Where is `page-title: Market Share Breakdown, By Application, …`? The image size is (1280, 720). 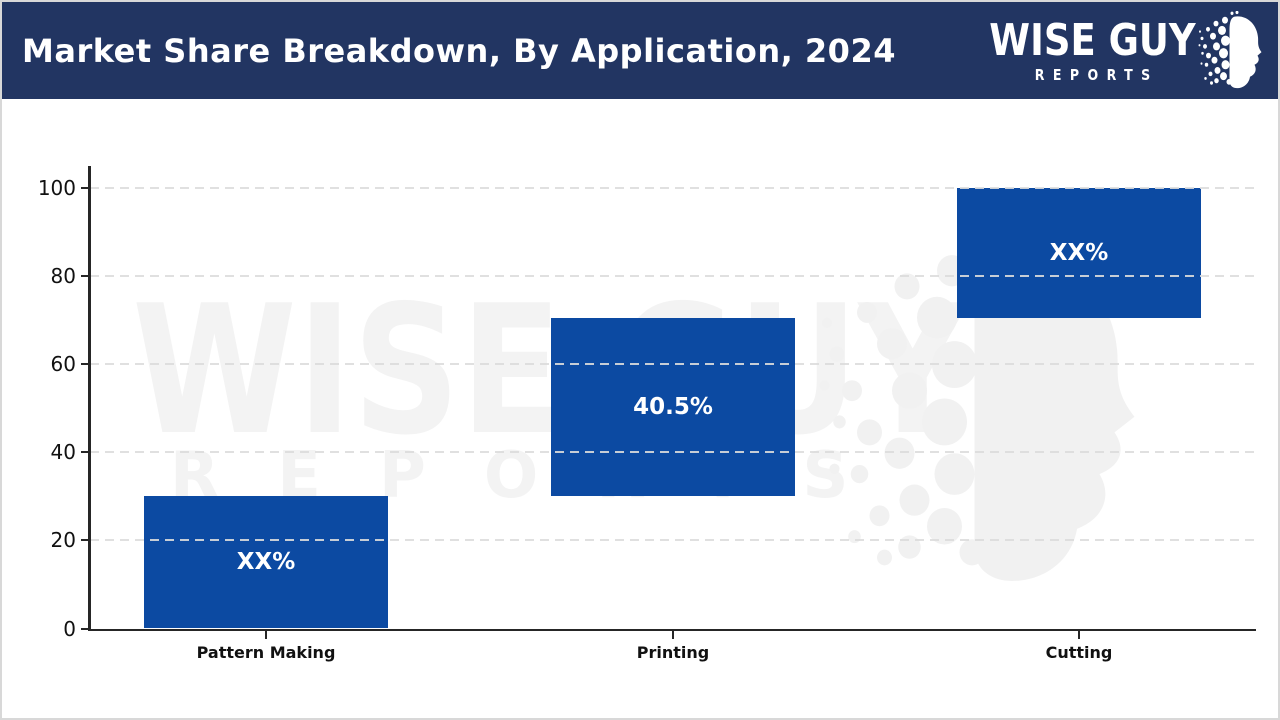
page-title: Market Share Breakdown, By Application, … is located at coordinates (459, 50).